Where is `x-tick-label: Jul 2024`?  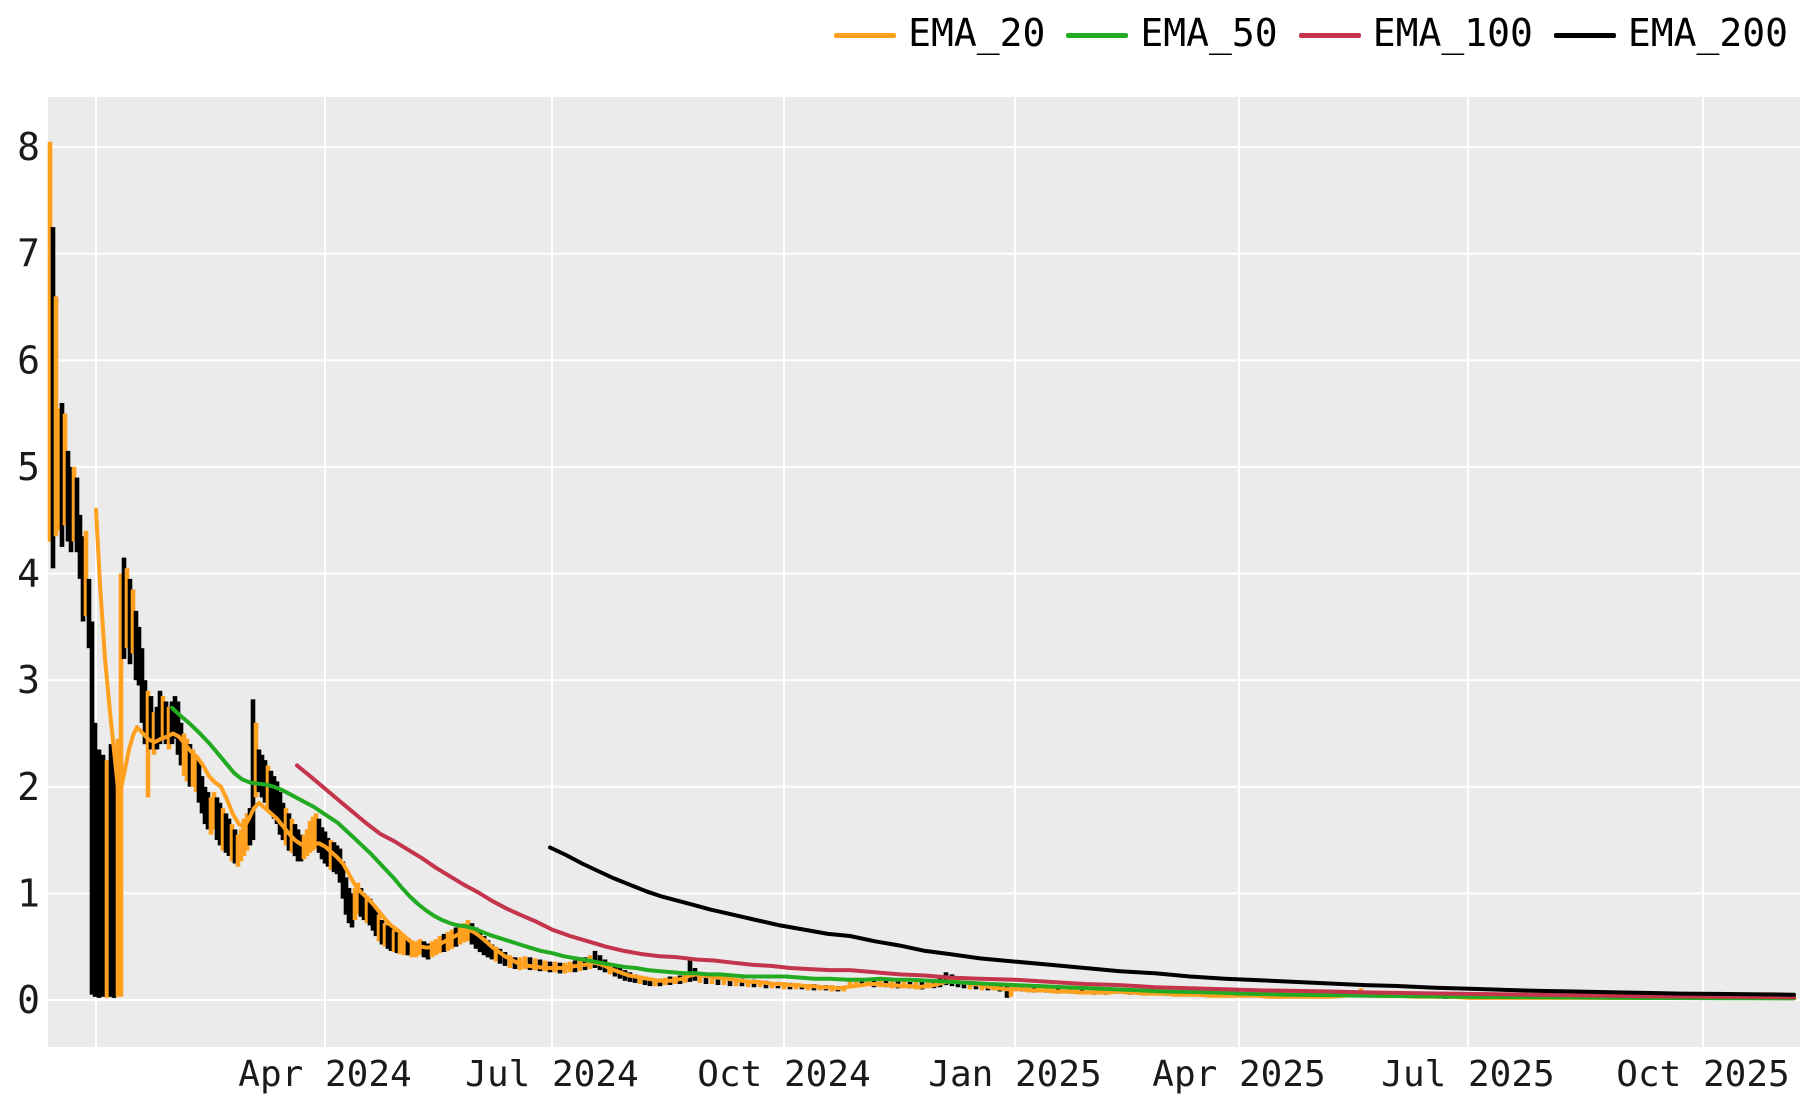 x-tick-label: Jul 2024 is located at coordinates (551, 1074).